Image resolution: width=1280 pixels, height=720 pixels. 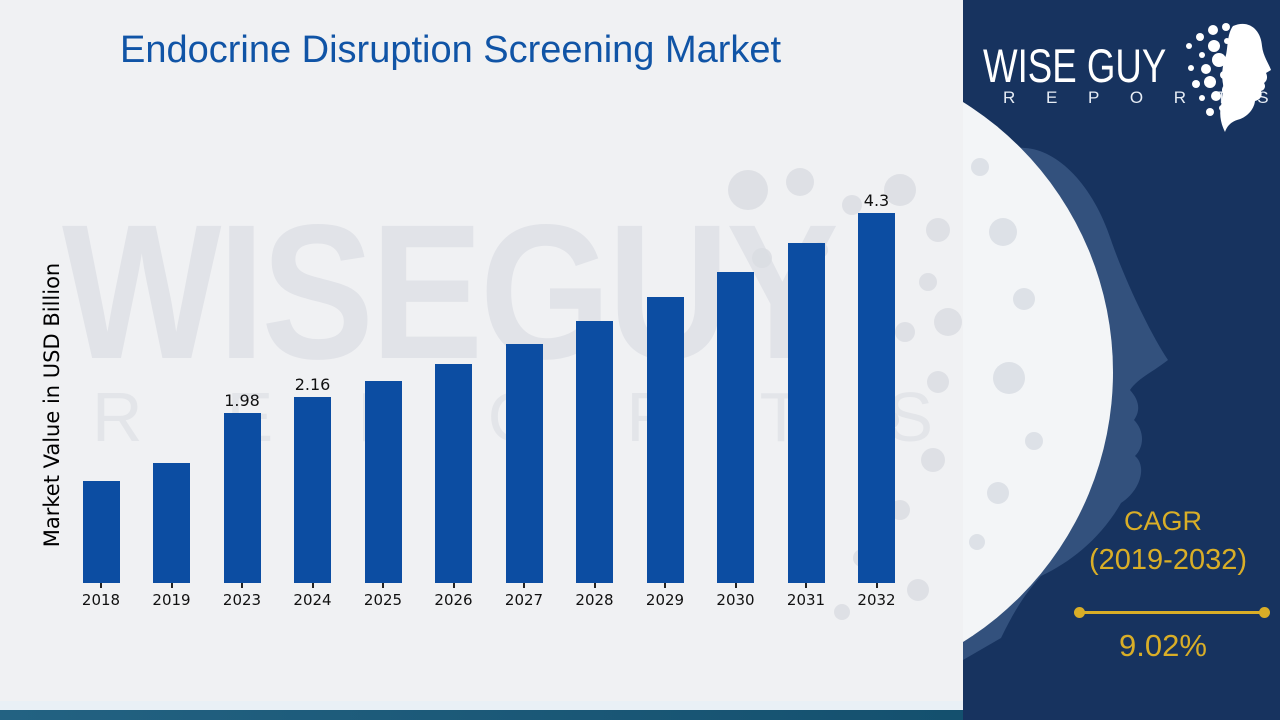 I want to click on brand-wordmark-reports: R E P O R T S, so click(x=1141, y=97).